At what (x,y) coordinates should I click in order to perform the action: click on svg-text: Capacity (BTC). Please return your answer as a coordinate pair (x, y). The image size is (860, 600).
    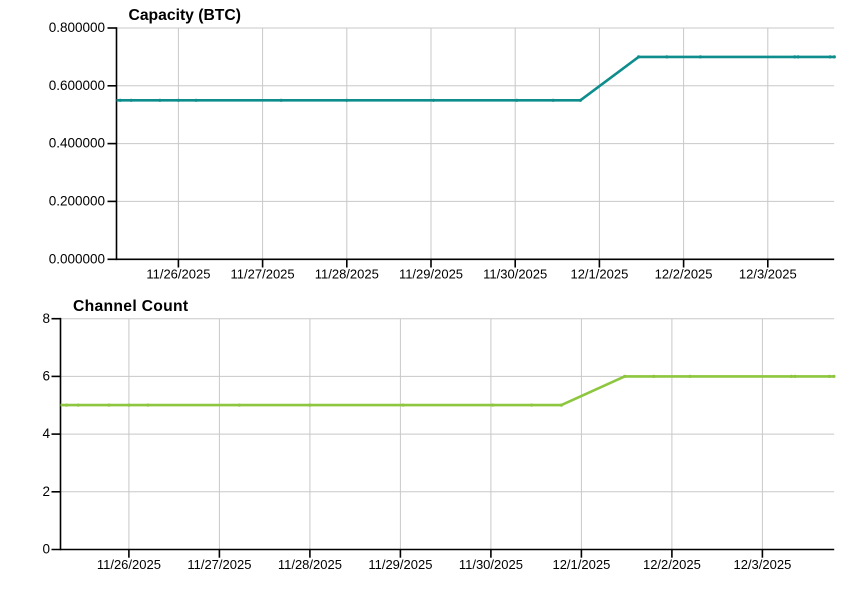
    Looking at the image, I should click on (185, 15).